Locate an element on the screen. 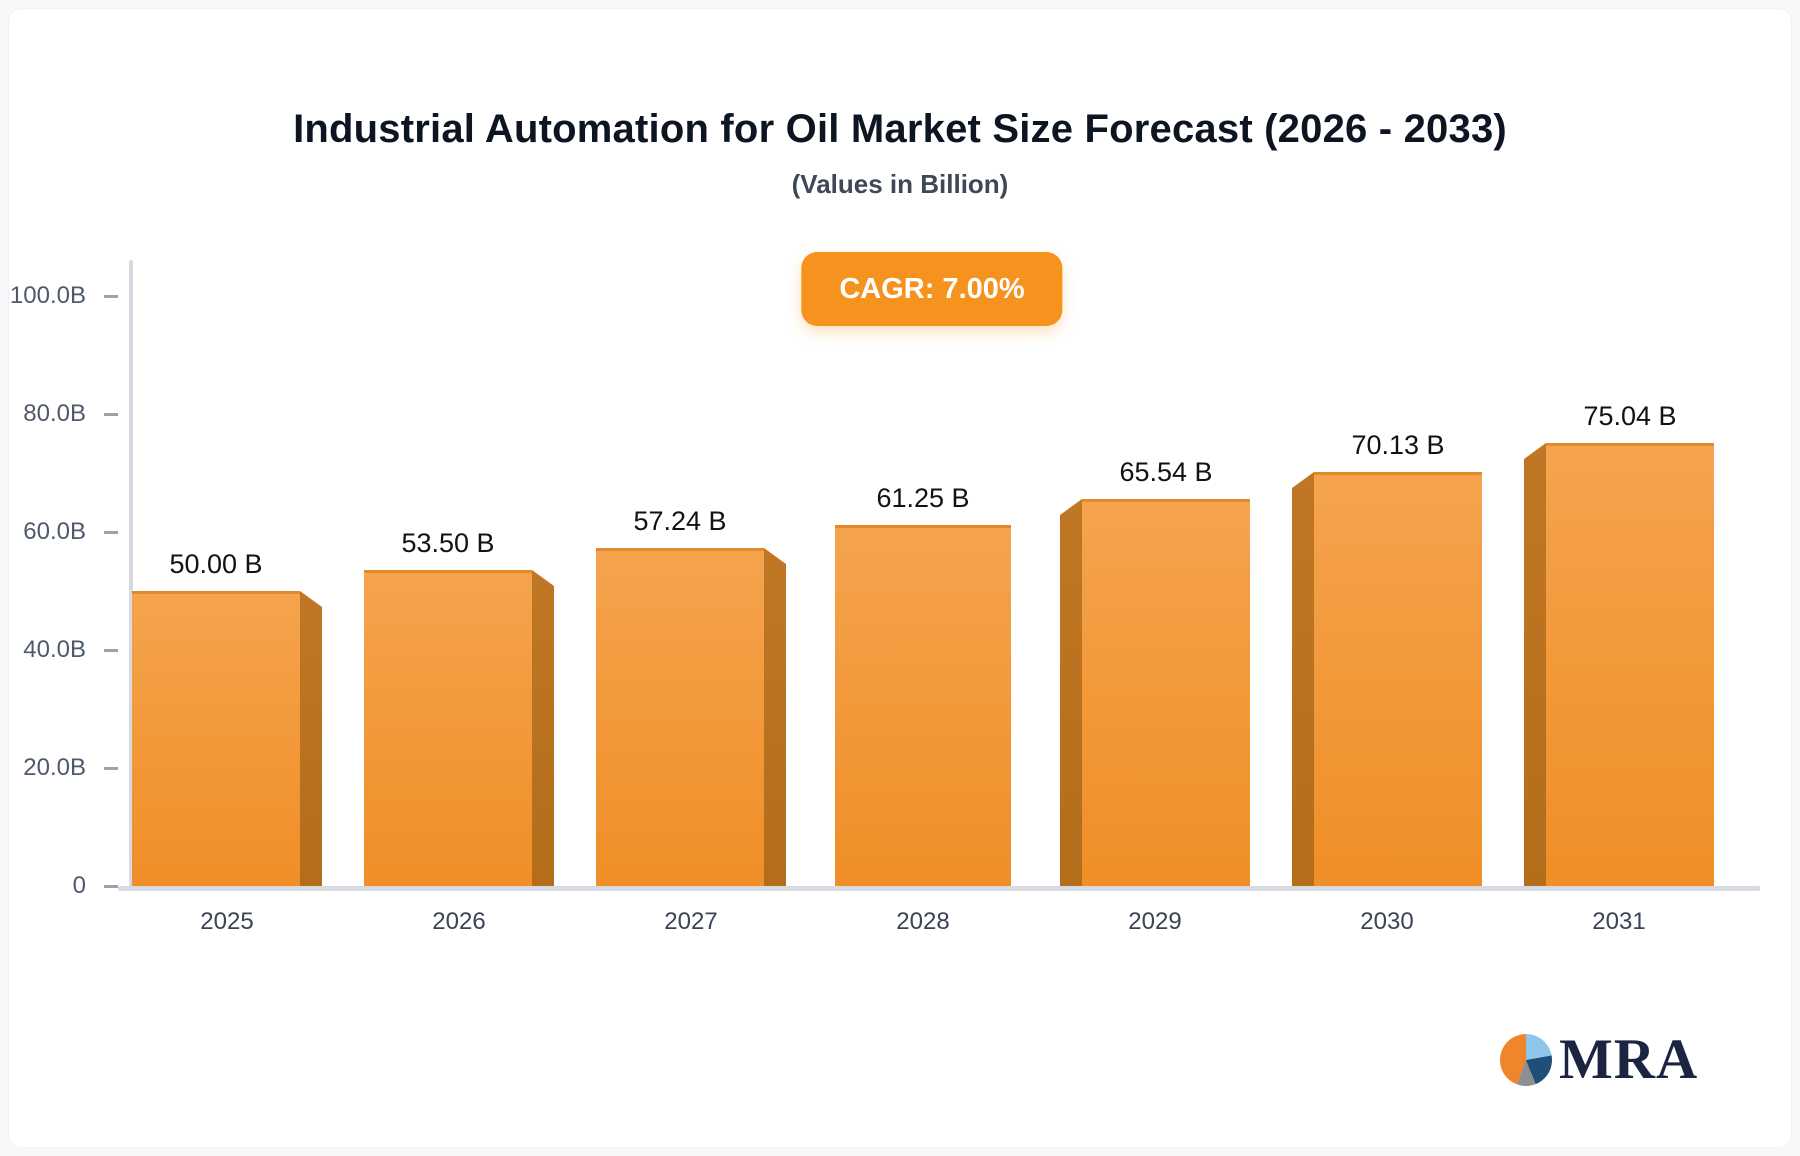 The image size is (1800, 1156). y-tick-label: 0 is located at coordinates (79, 885).